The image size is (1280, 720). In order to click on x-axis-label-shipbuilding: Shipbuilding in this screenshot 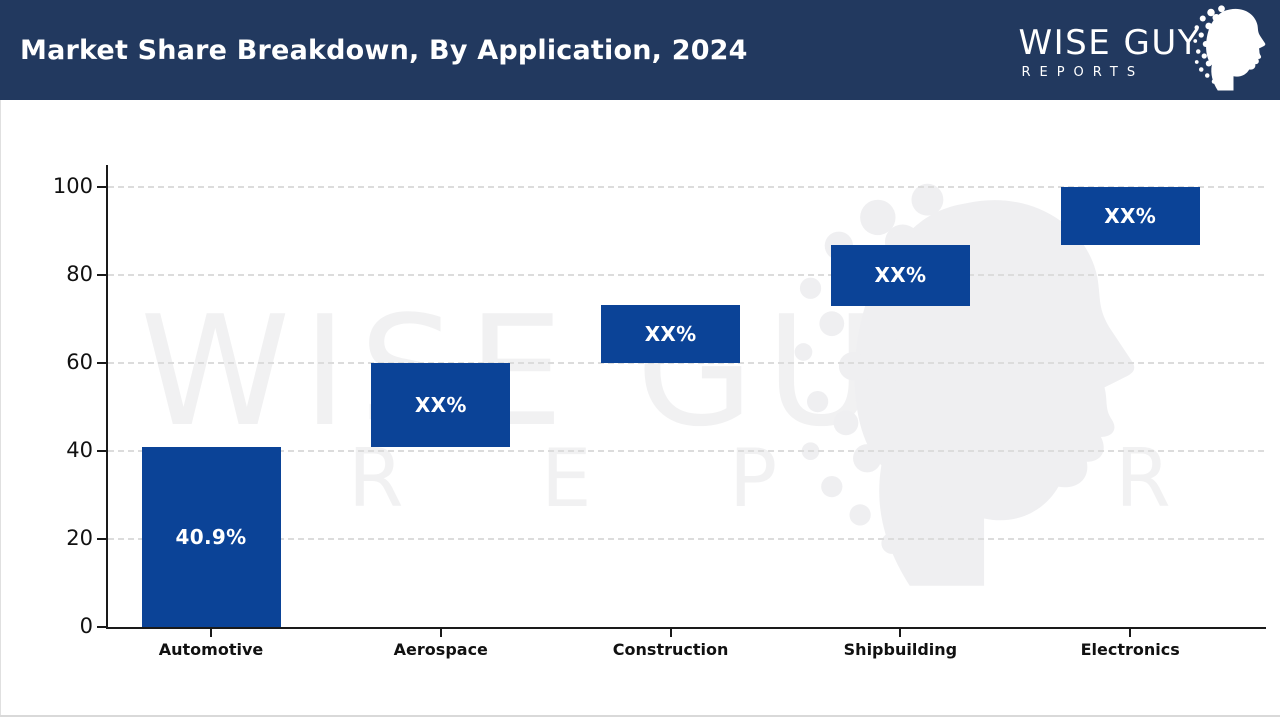, I will do `click(900, 649)`.